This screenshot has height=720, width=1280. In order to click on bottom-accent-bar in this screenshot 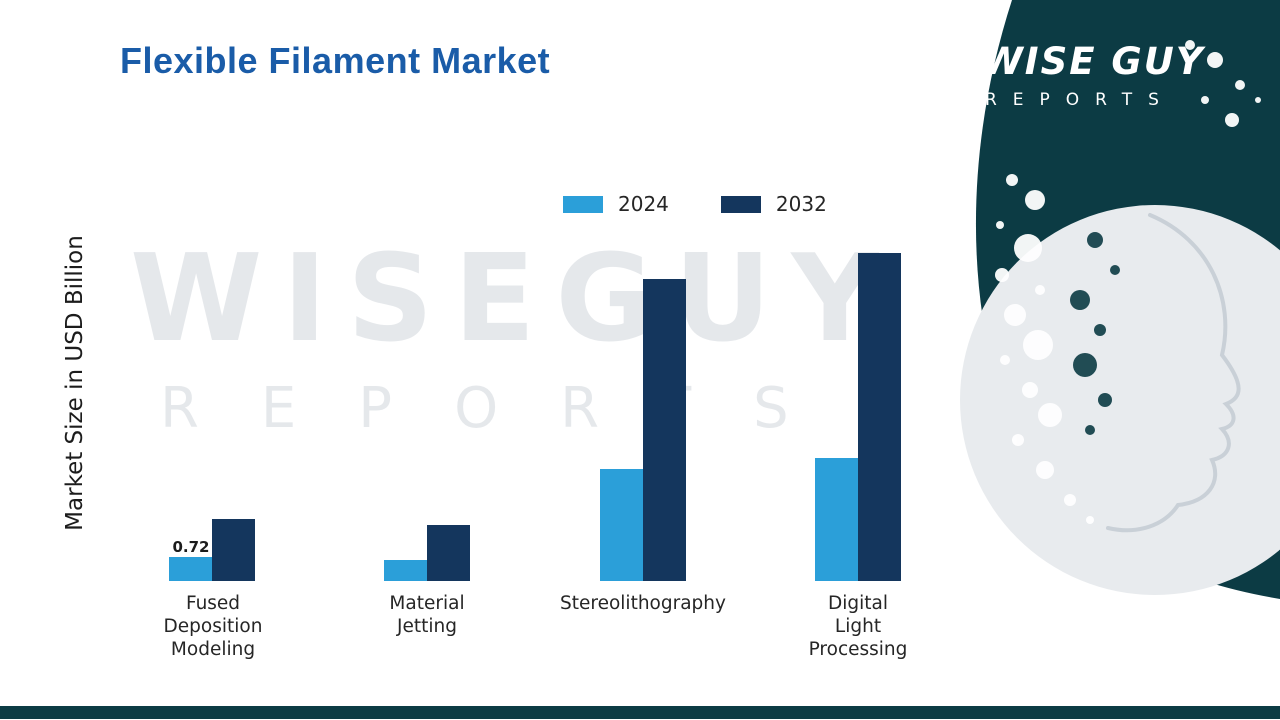, I will do `click(640, 712)`.